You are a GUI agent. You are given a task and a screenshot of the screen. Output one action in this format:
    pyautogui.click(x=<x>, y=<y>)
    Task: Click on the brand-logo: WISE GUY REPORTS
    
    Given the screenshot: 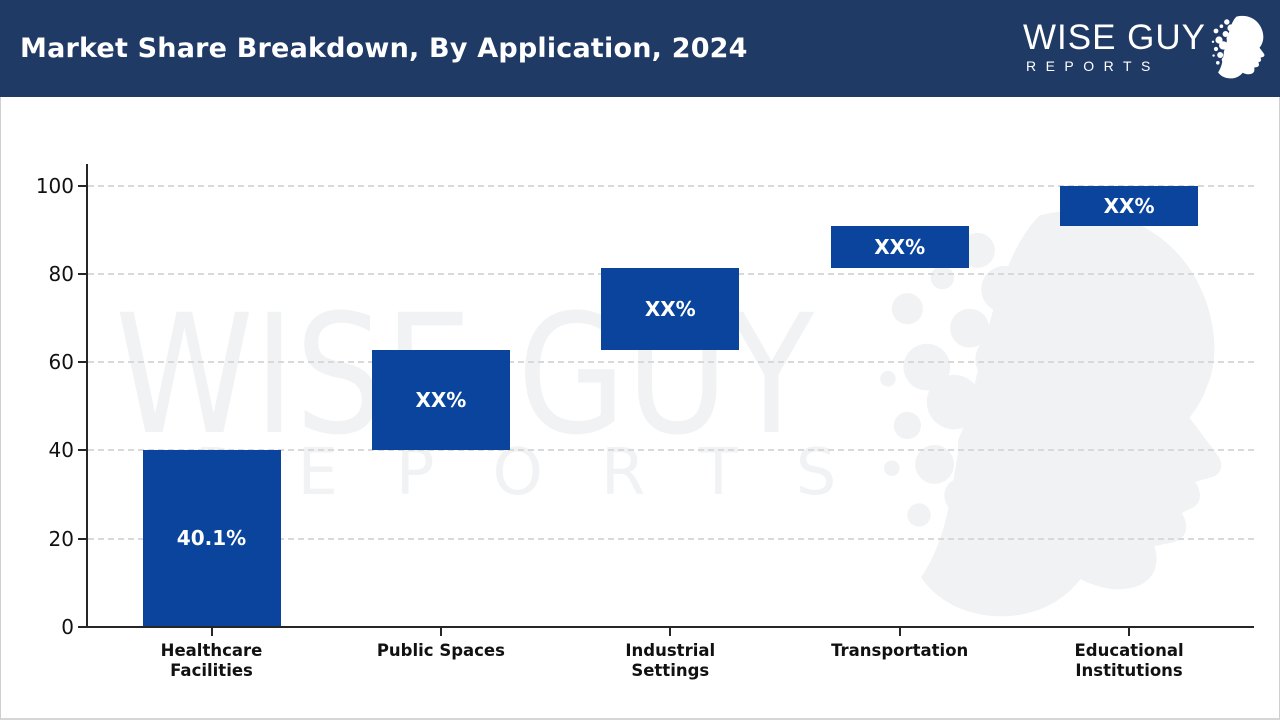 What is the action you would take?
    pyautogui.click(x=1146, y=46)
    